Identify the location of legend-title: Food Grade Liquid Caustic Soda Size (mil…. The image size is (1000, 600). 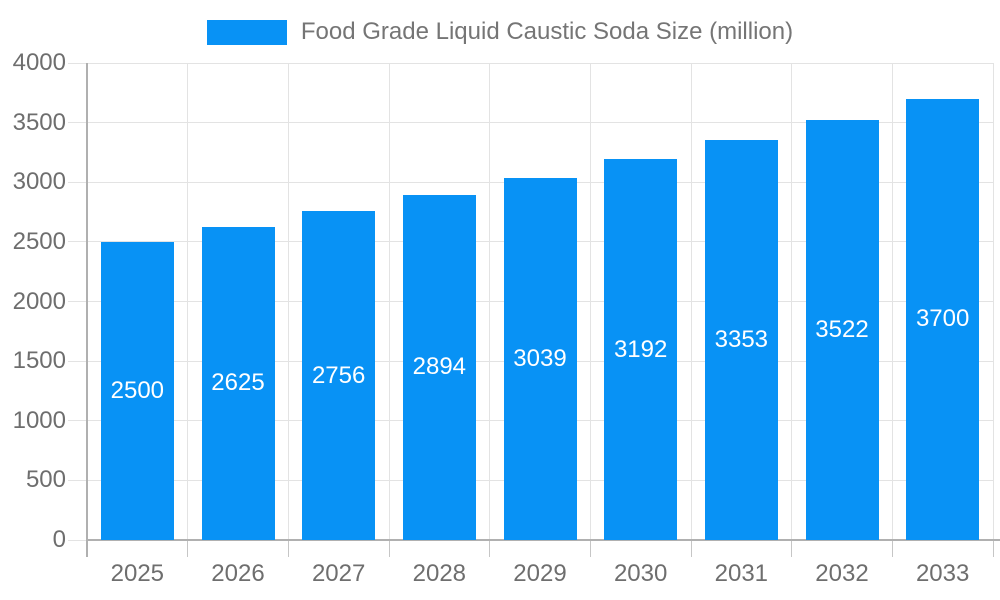
(547, 31).